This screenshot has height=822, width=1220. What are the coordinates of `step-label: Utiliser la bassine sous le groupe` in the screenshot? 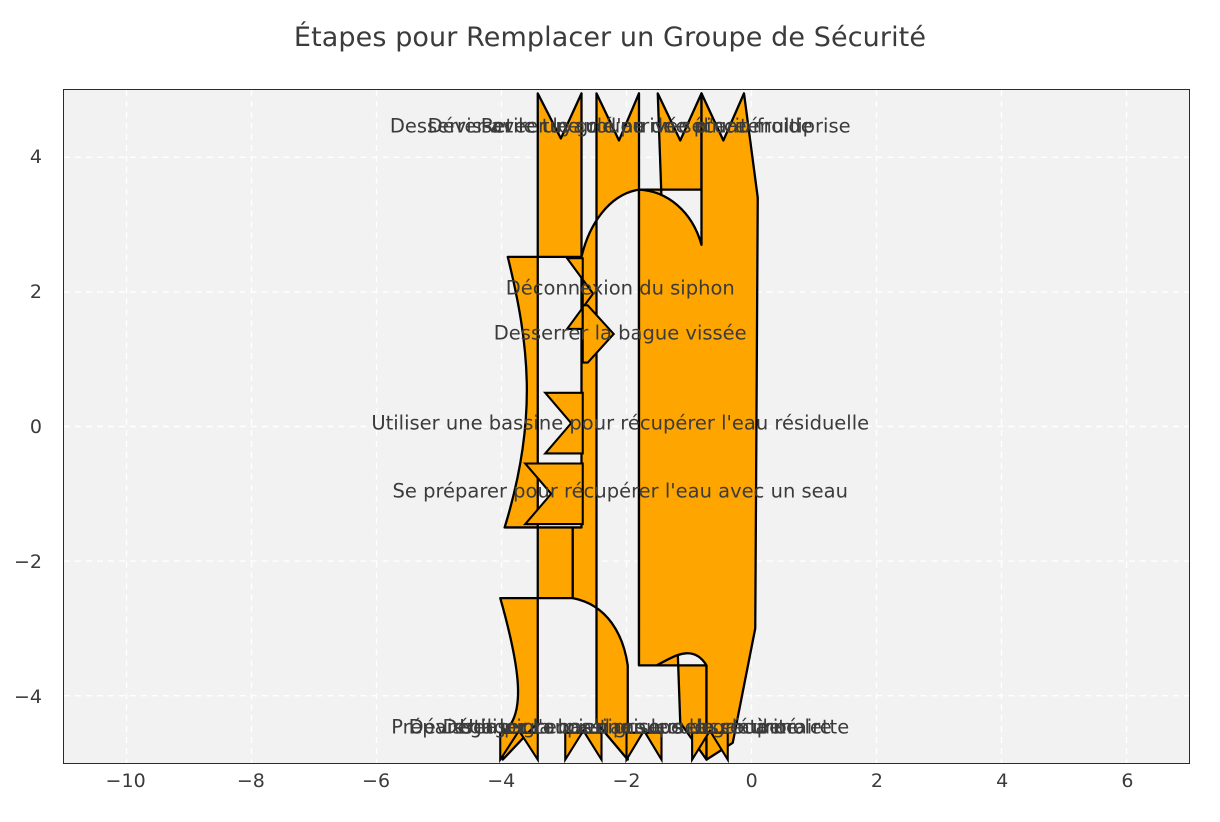 It's located at (620, 727).